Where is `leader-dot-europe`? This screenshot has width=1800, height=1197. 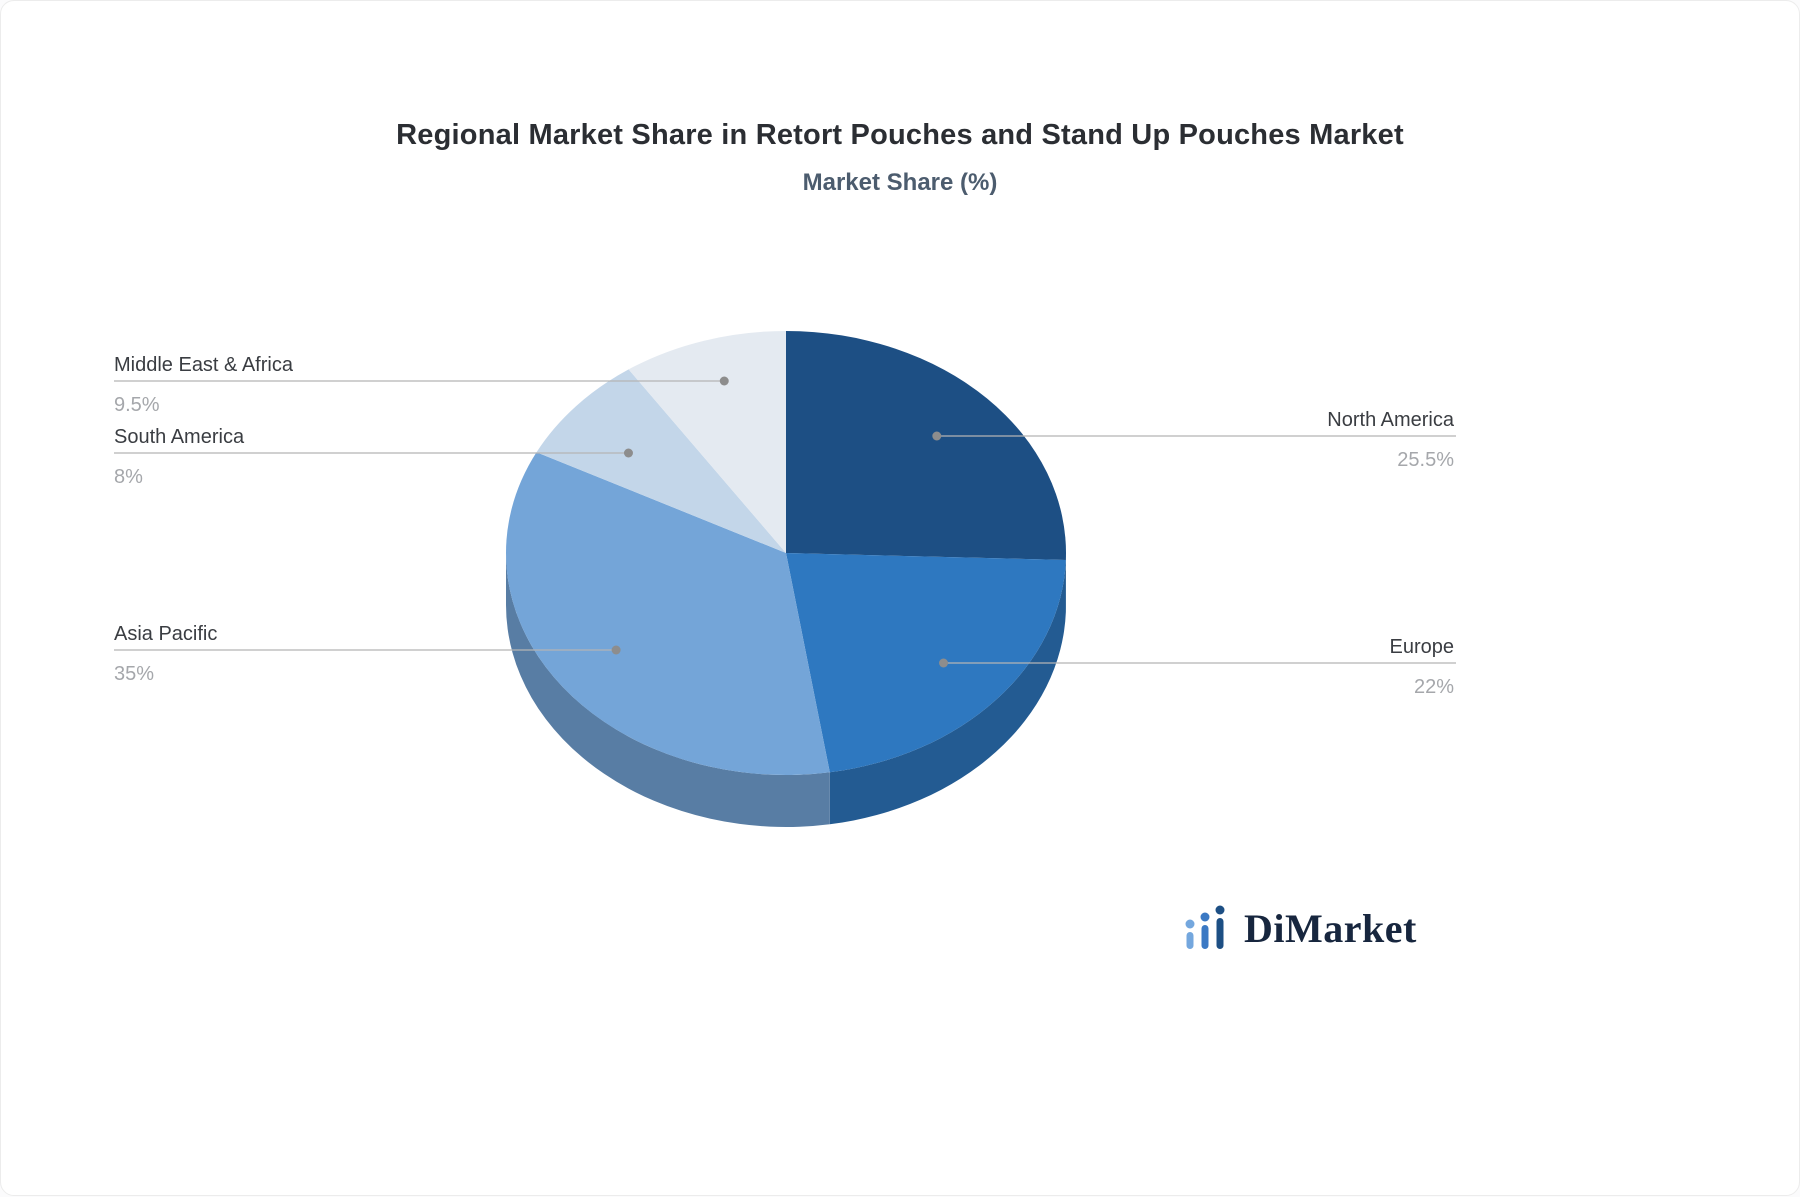
leader-dot-europe is located at coordinates (943, 663).